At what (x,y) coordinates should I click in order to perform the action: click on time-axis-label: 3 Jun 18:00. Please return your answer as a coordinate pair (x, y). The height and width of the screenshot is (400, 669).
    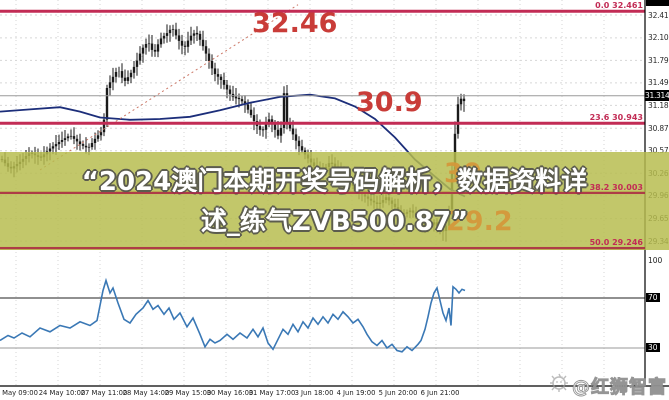
    Looking at the image, I should click on (314, 393).